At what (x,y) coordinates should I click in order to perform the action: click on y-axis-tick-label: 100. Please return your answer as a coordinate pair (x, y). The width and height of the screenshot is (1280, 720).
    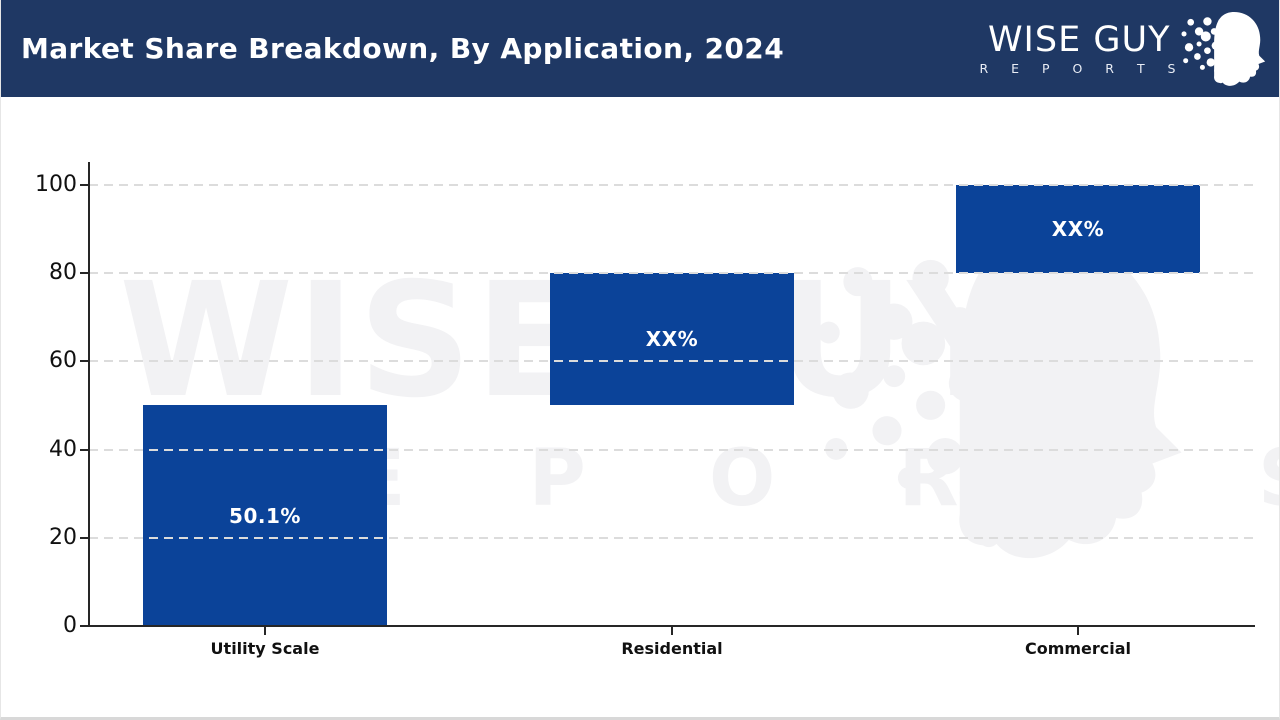
    Looking at the image, I should click on (56, 184).